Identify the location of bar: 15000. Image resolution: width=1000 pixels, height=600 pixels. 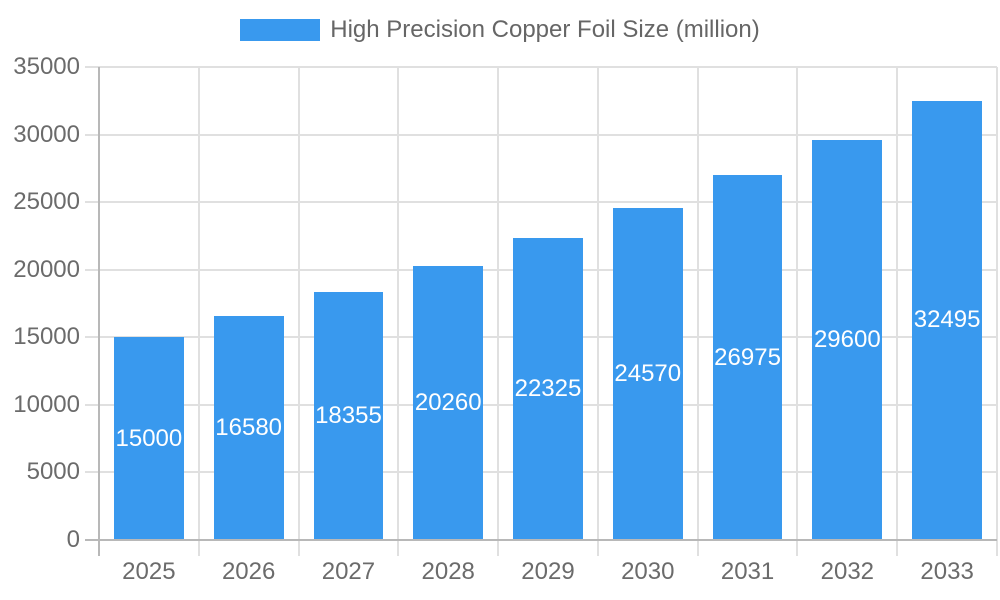
(148, 438).